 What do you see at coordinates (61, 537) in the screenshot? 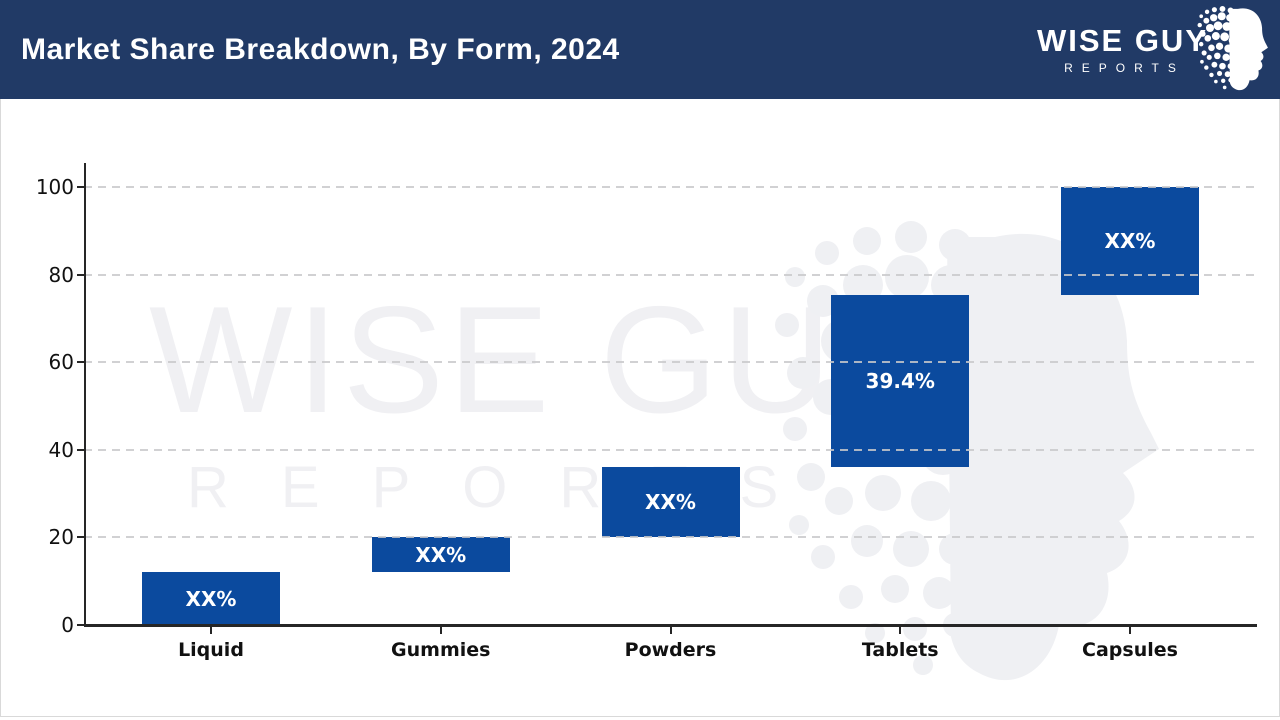
I see `y-tick-label: 20` at bounding box center [61, 537].